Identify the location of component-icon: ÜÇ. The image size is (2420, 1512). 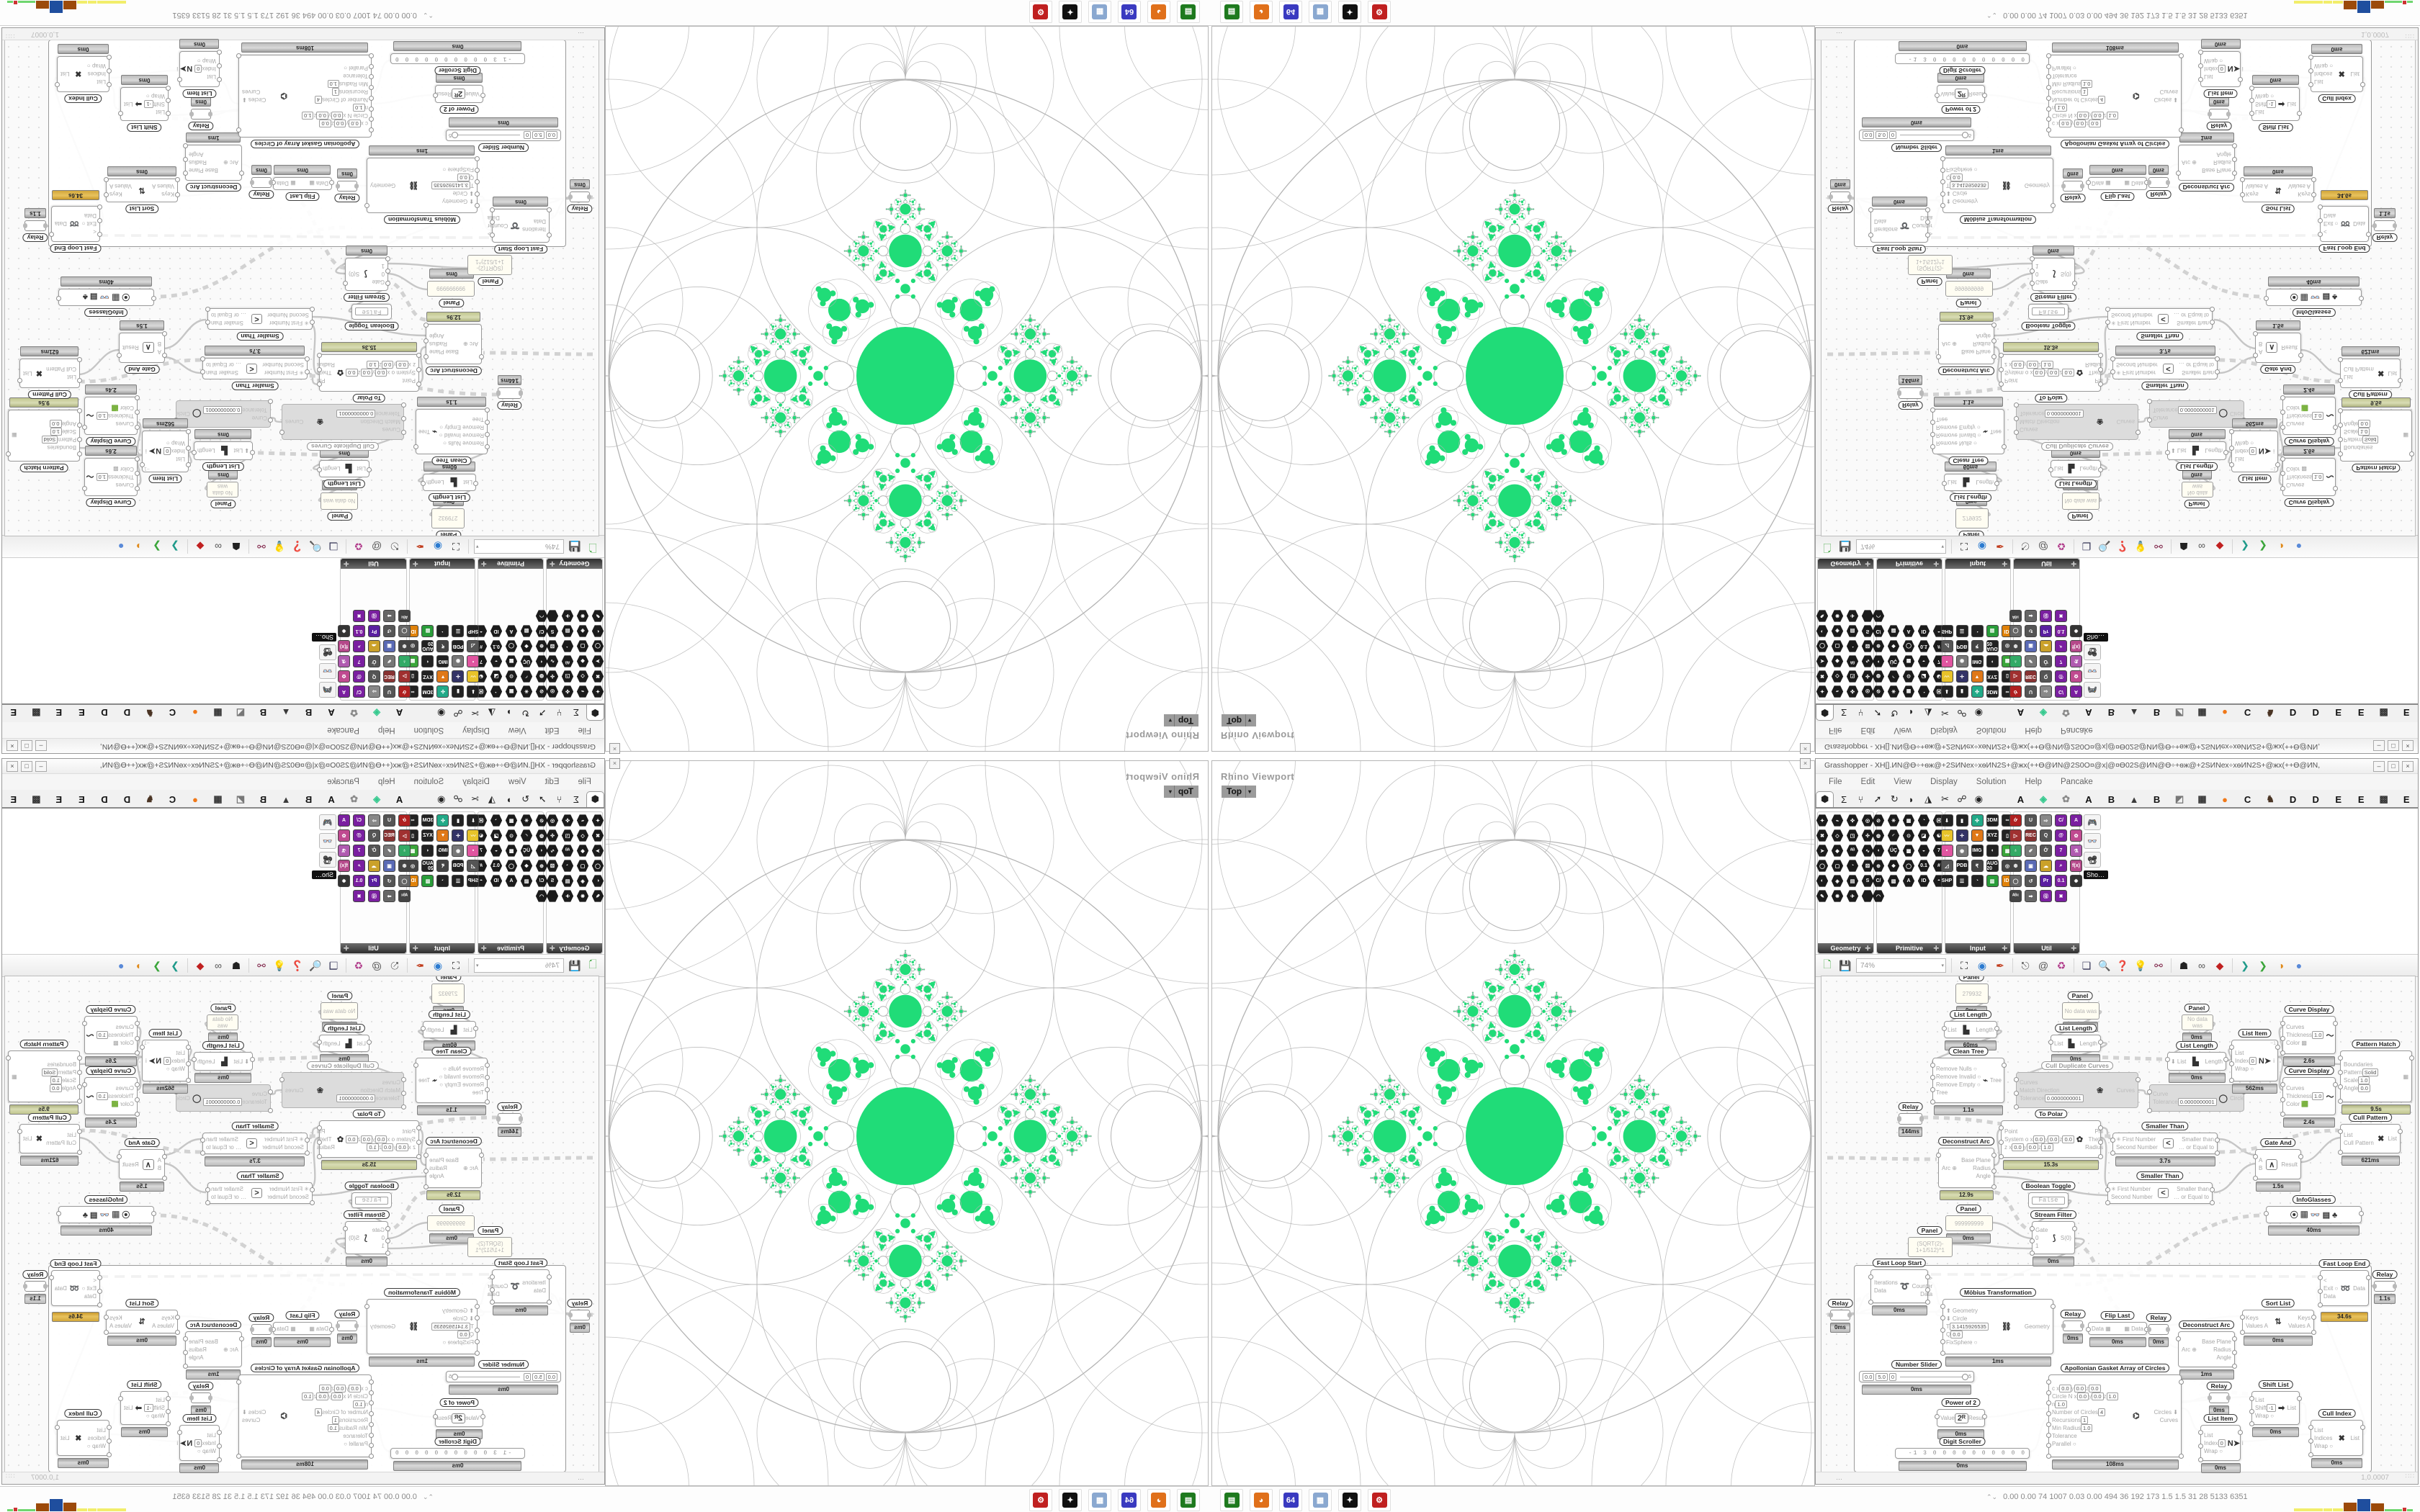
(1894, 851).